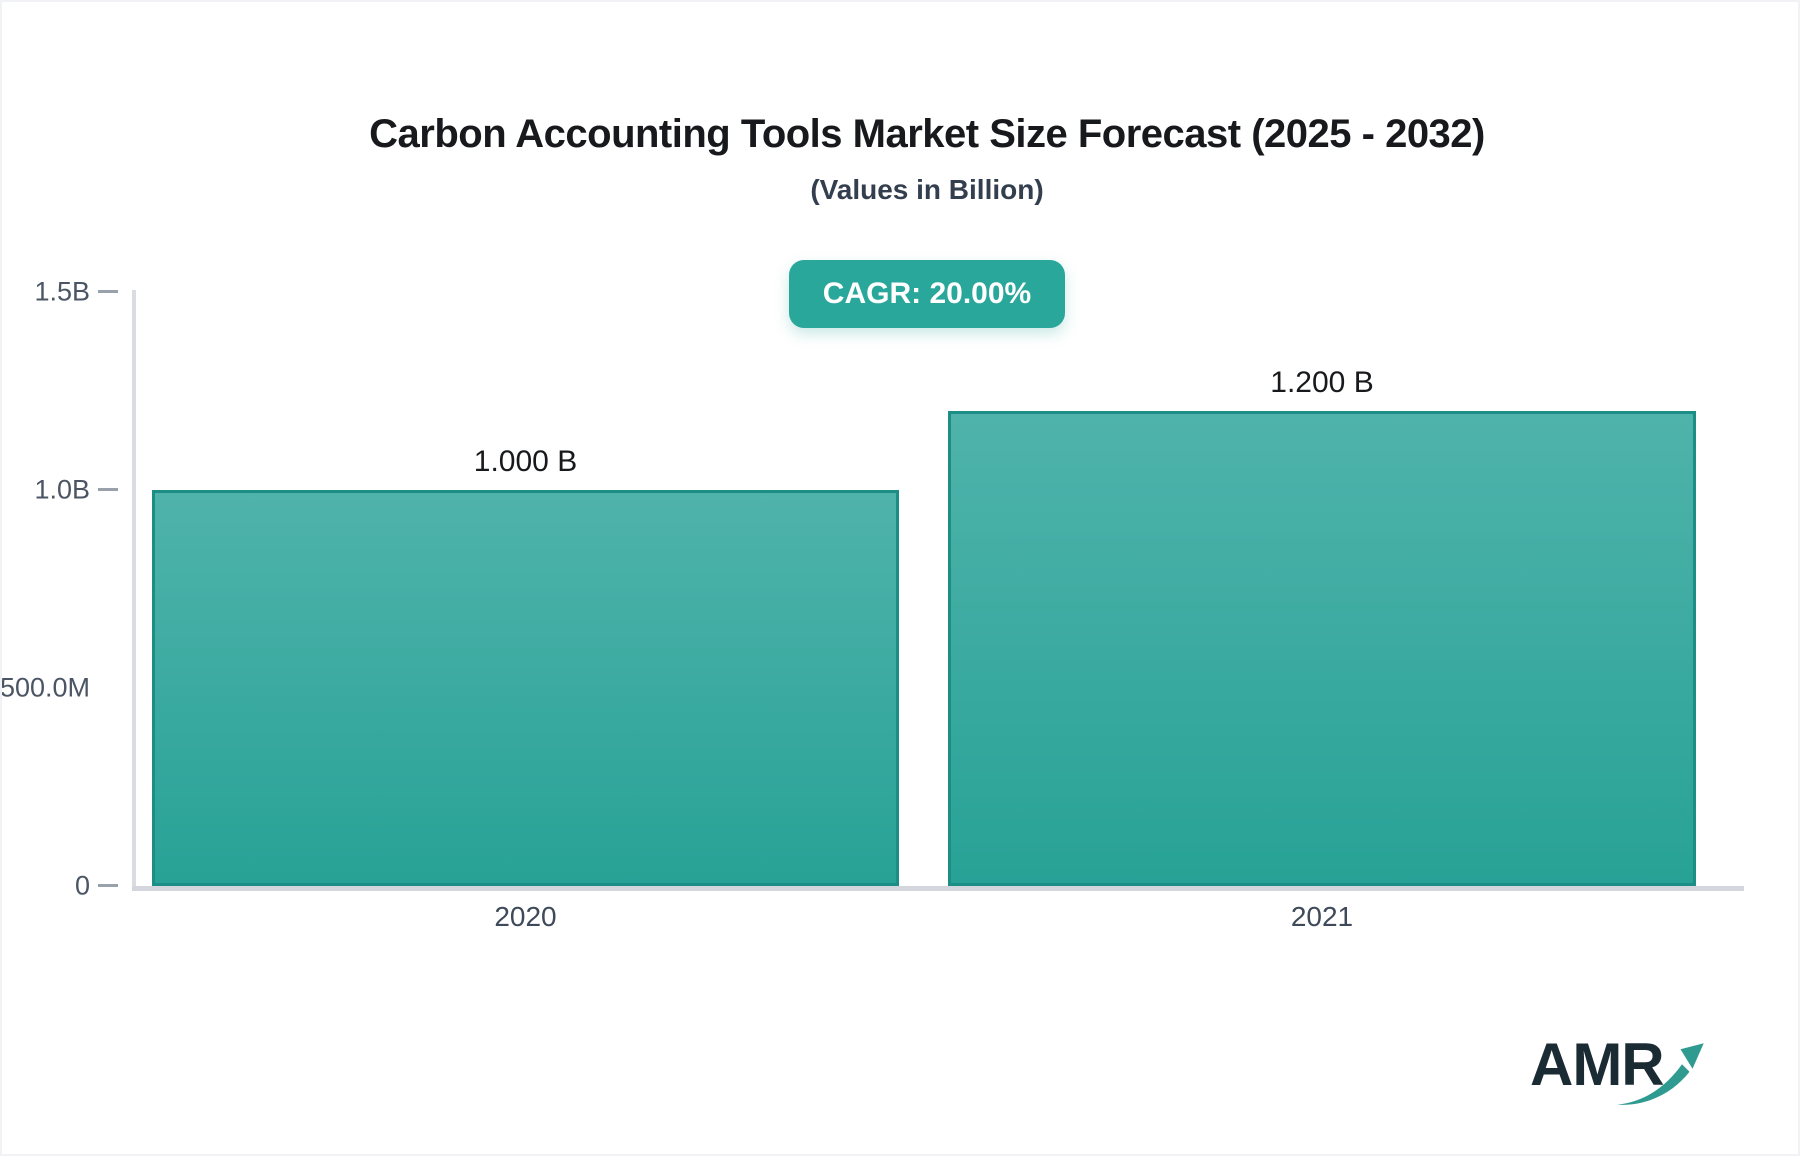  I want to click on bar-value-label-2020: 1.000 B, so click(525, 461).